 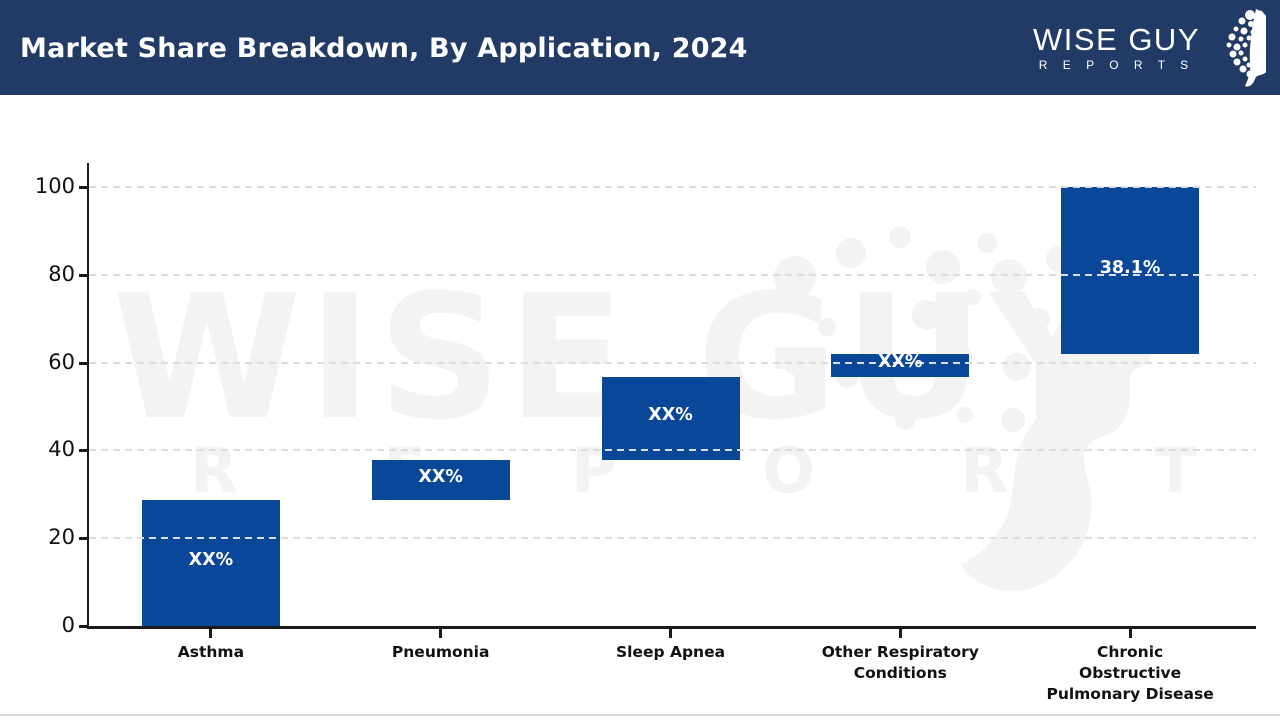 What do you see at coordinates (1130, 267) in the screenshot?
I see `bar-value-label: 38.1%` at bounding box center [1130, 267].